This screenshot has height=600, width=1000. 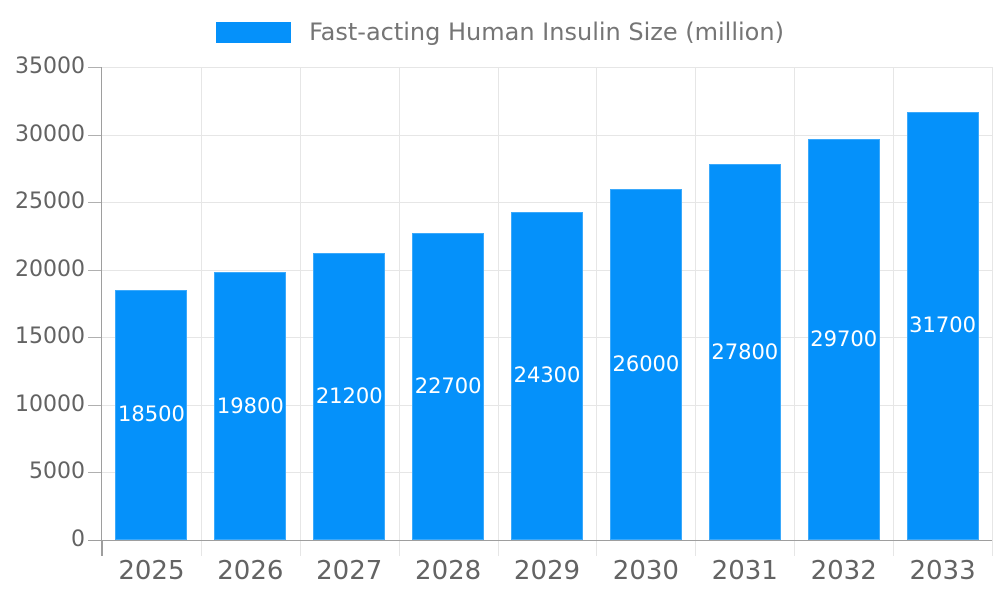 What do you see at coordinates (744, 571) in the screenshot?
I see `x-axis-label: 2031` at bounding box center [744, 571].